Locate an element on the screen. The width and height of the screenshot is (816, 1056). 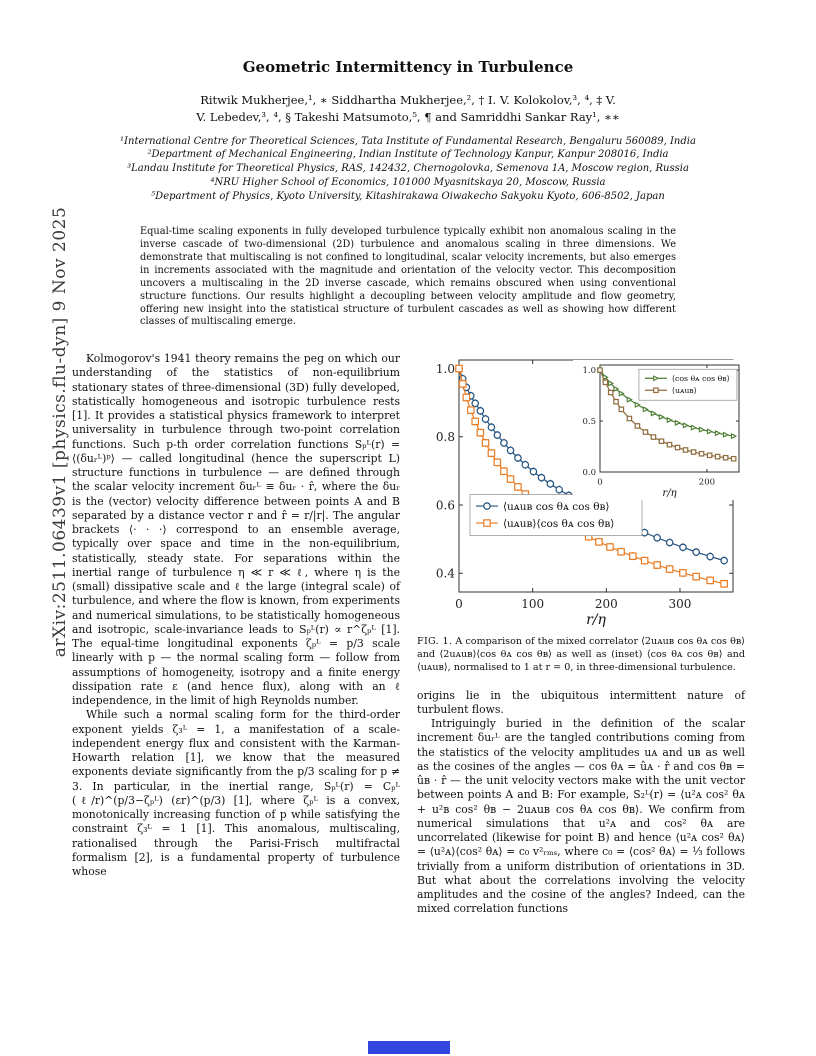
svg-text: 100 is located at coordinates (532, 604).